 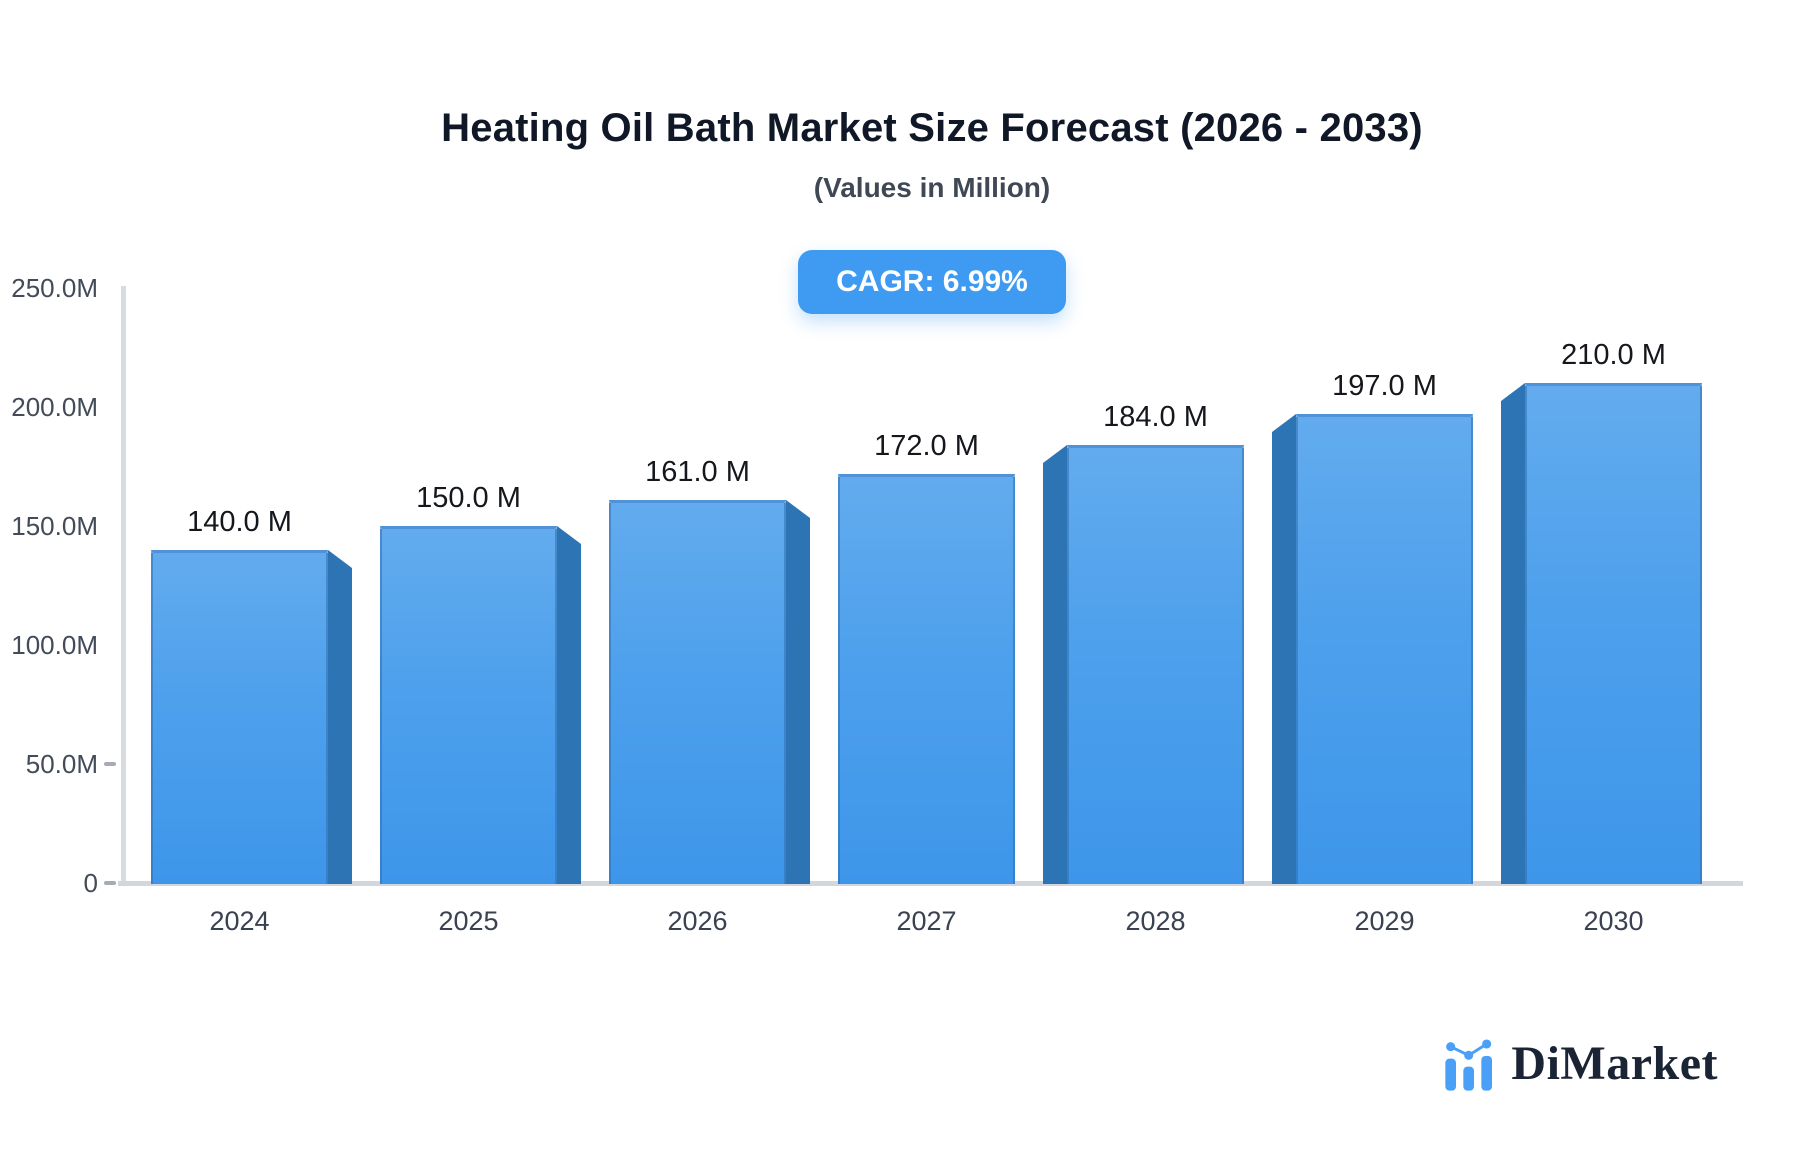 What do you see at coordinates (61, 764) in the screenshot?
I see `y-axis-tick-label: 50.0M` at bounding box center [61, 764].